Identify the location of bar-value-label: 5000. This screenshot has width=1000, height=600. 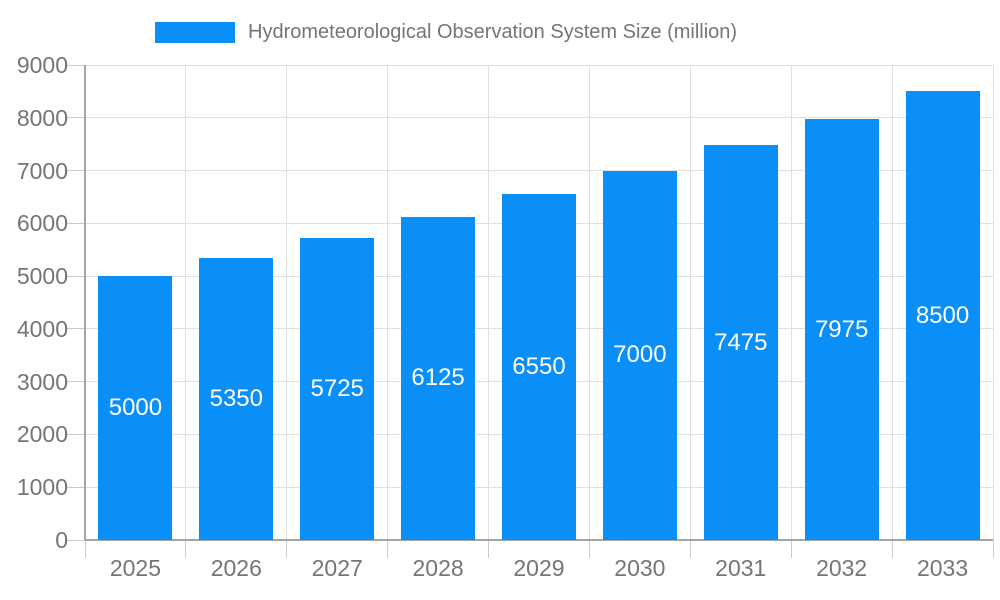
(135, 408).